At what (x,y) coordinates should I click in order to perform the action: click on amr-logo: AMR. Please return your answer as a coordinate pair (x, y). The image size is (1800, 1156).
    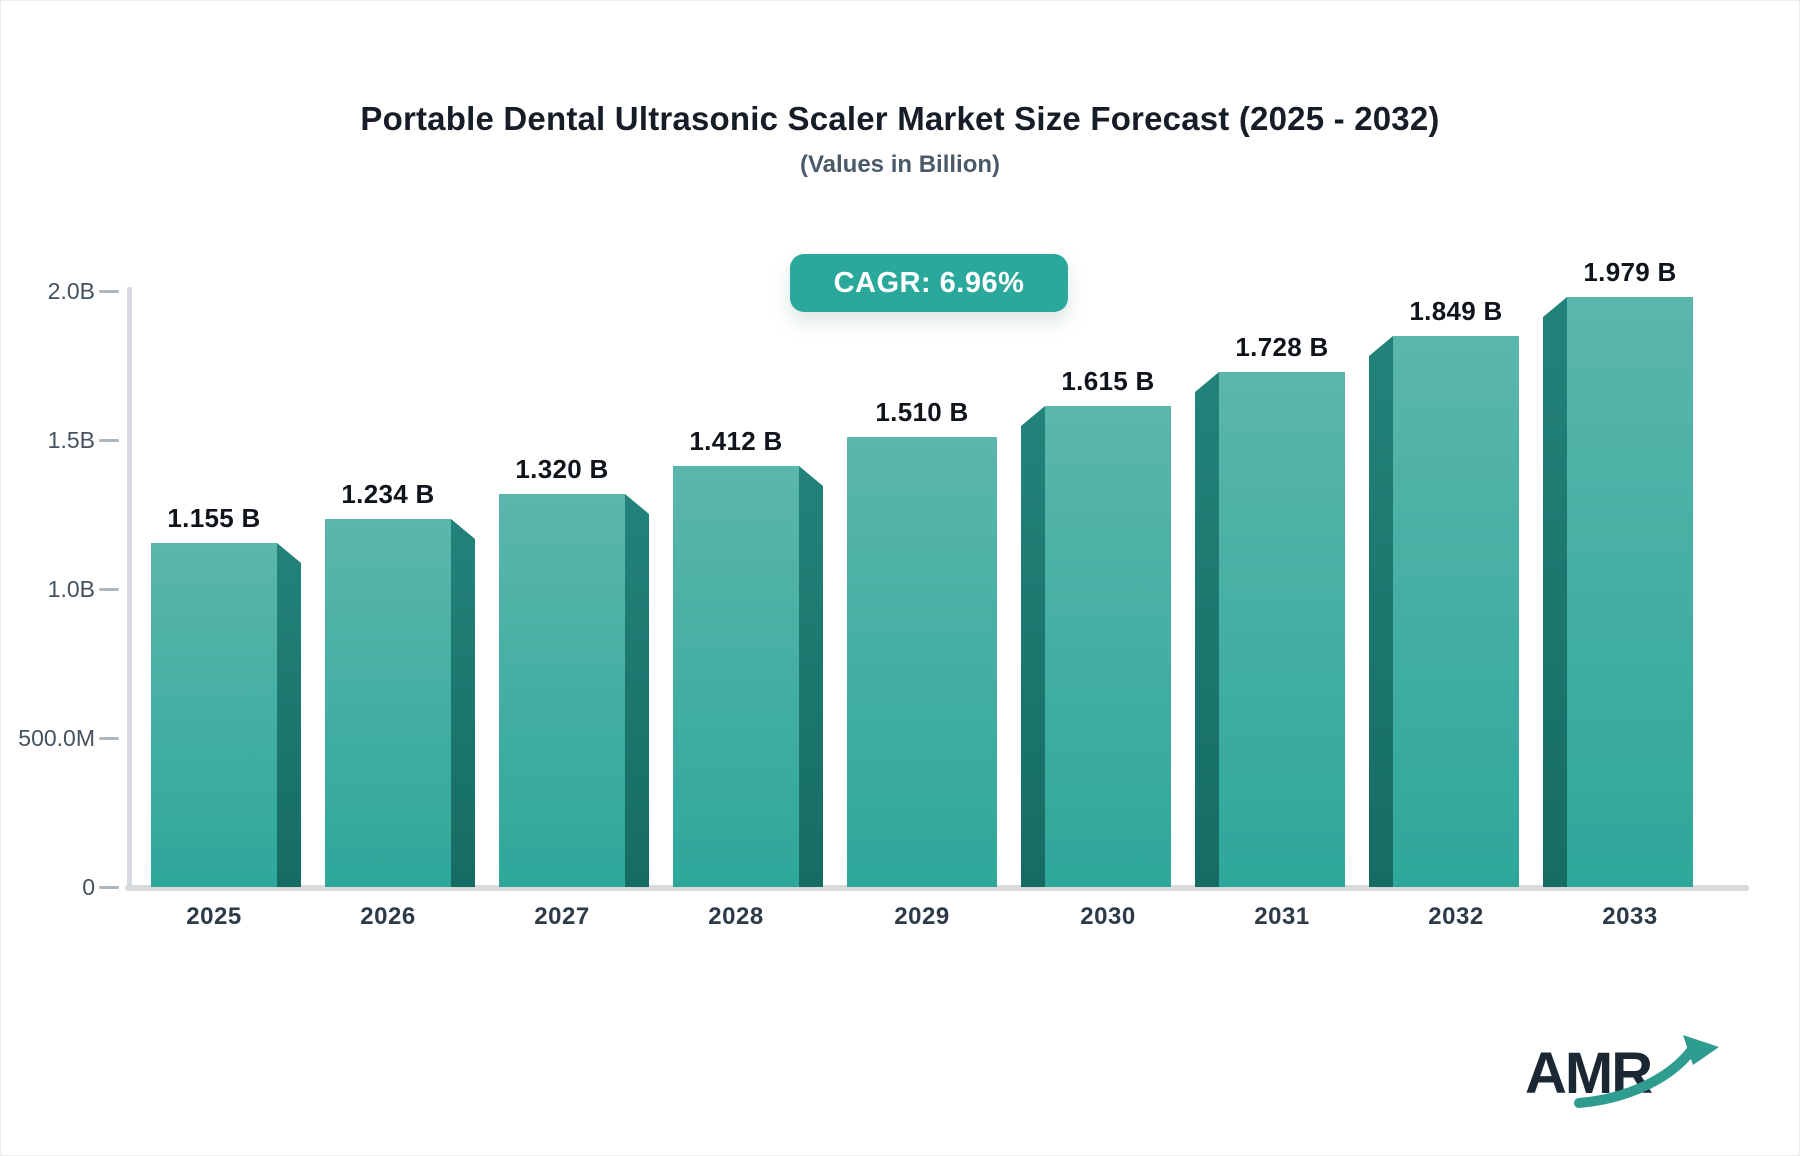
    Looking at the image, I should click on (1622, 1071).